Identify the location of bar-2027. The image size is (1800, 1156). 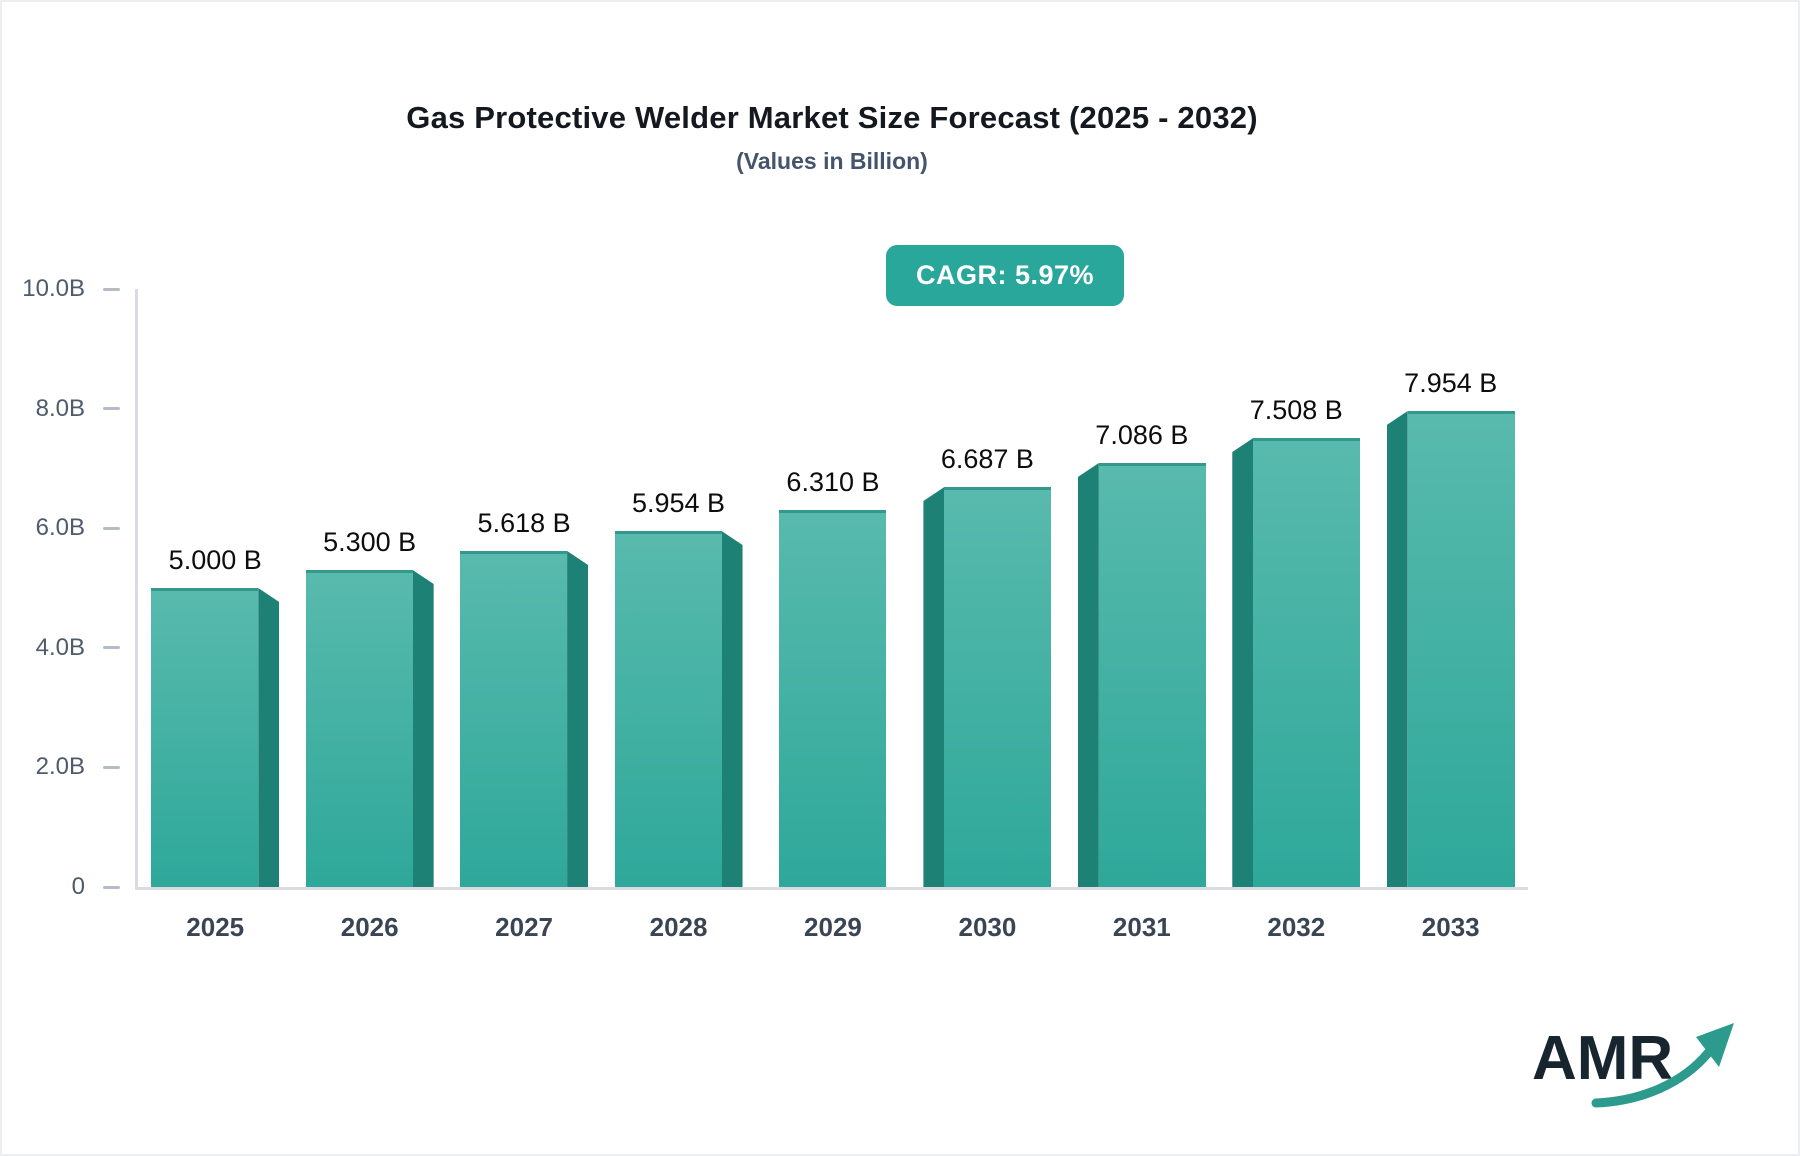
(524, 719).